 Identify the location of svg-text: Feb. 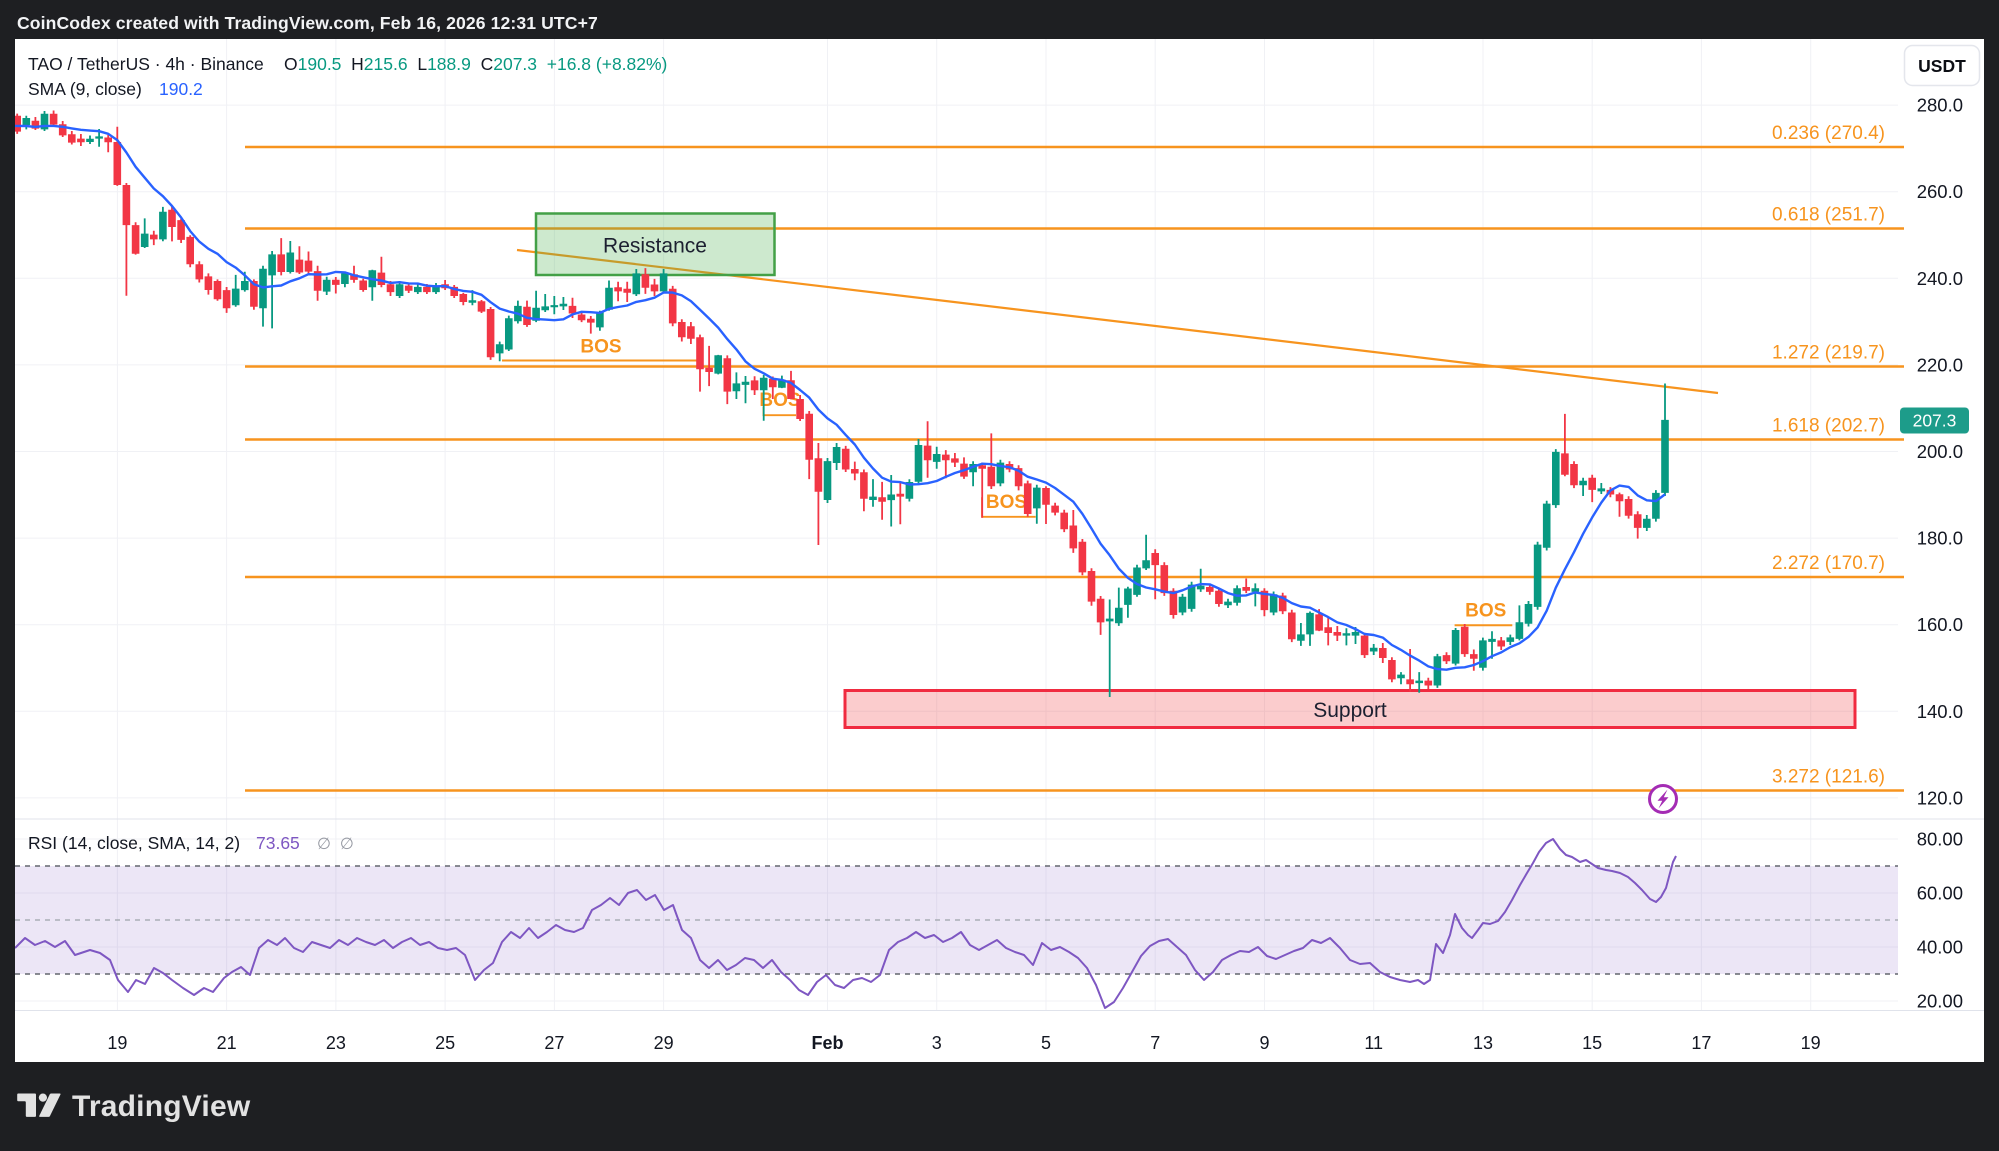
(827, 1043).